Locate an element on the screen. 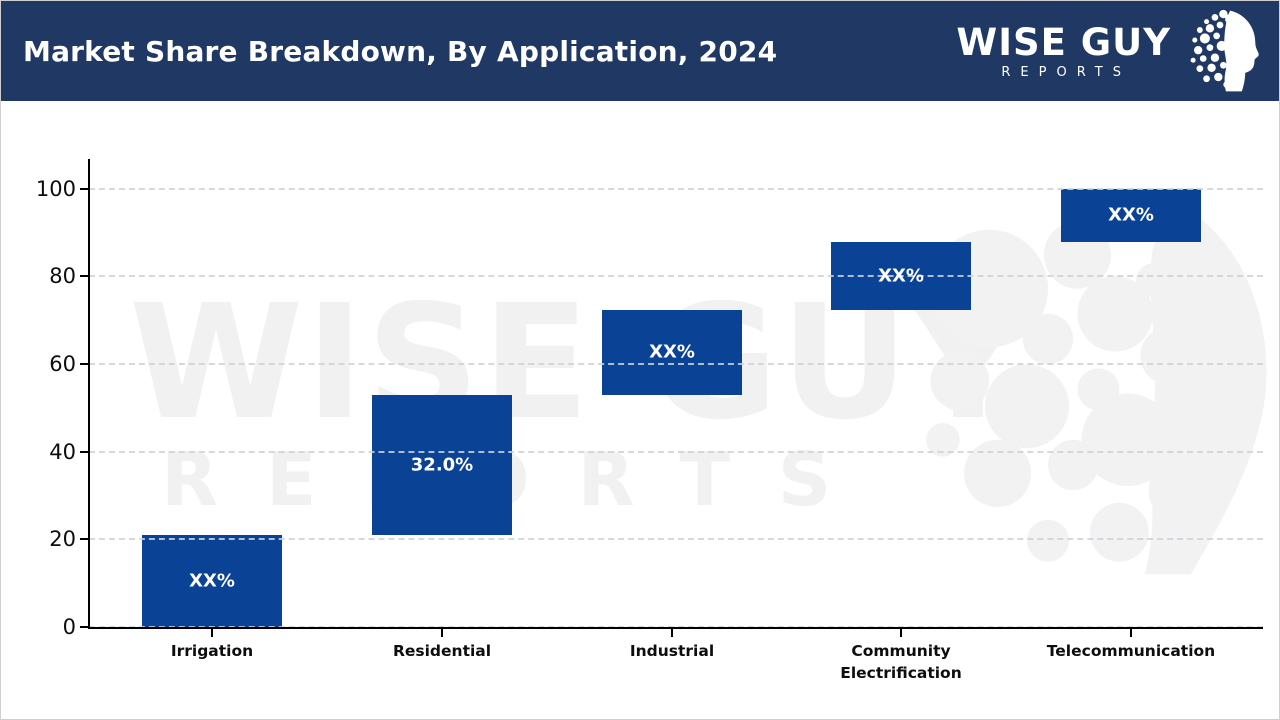  y-axis-tick-label: 0 is located at coordinates (69, 627).